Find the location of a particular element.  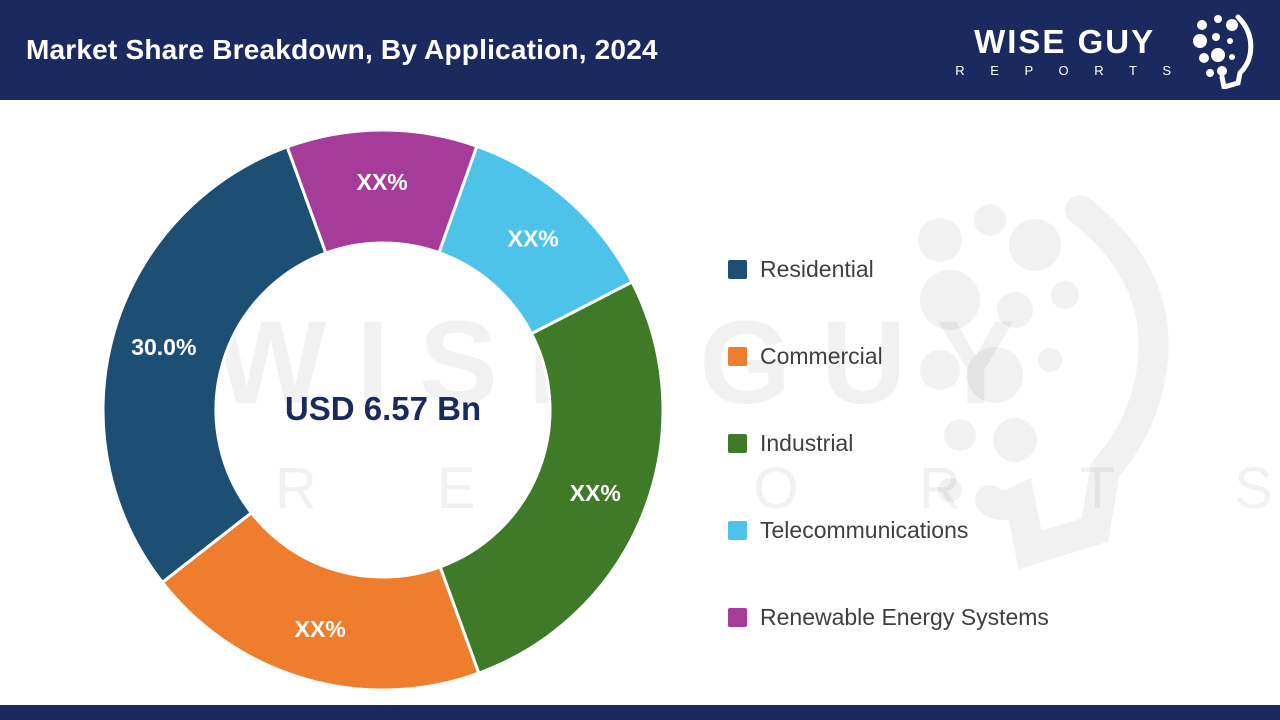

donut-segment-commercial is located at coordinates (320, 601).